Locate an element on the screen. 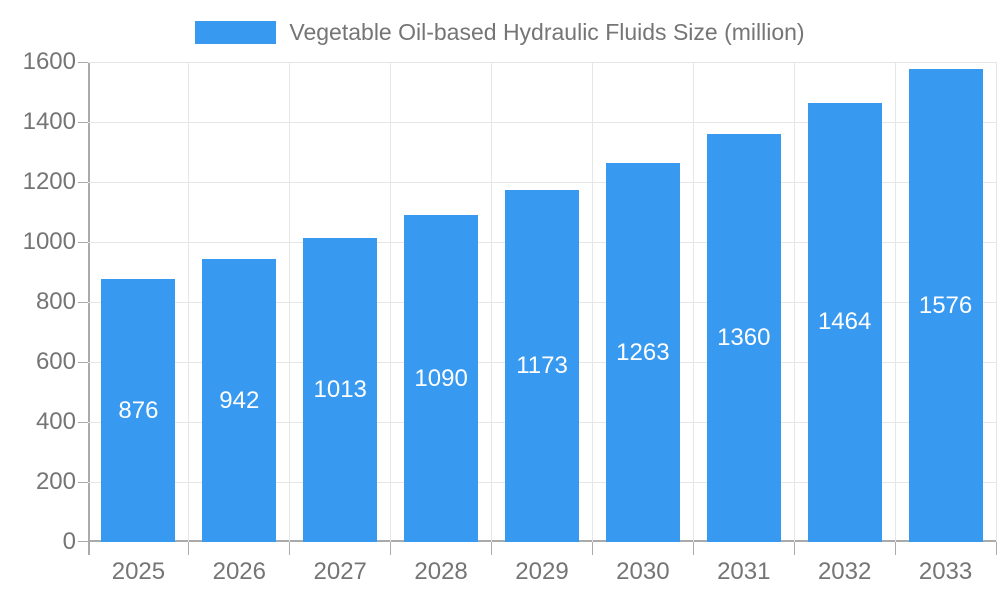 This screenshot has width=1000, height=600. legend-swatch-icon is located at coordinates (236, 32).